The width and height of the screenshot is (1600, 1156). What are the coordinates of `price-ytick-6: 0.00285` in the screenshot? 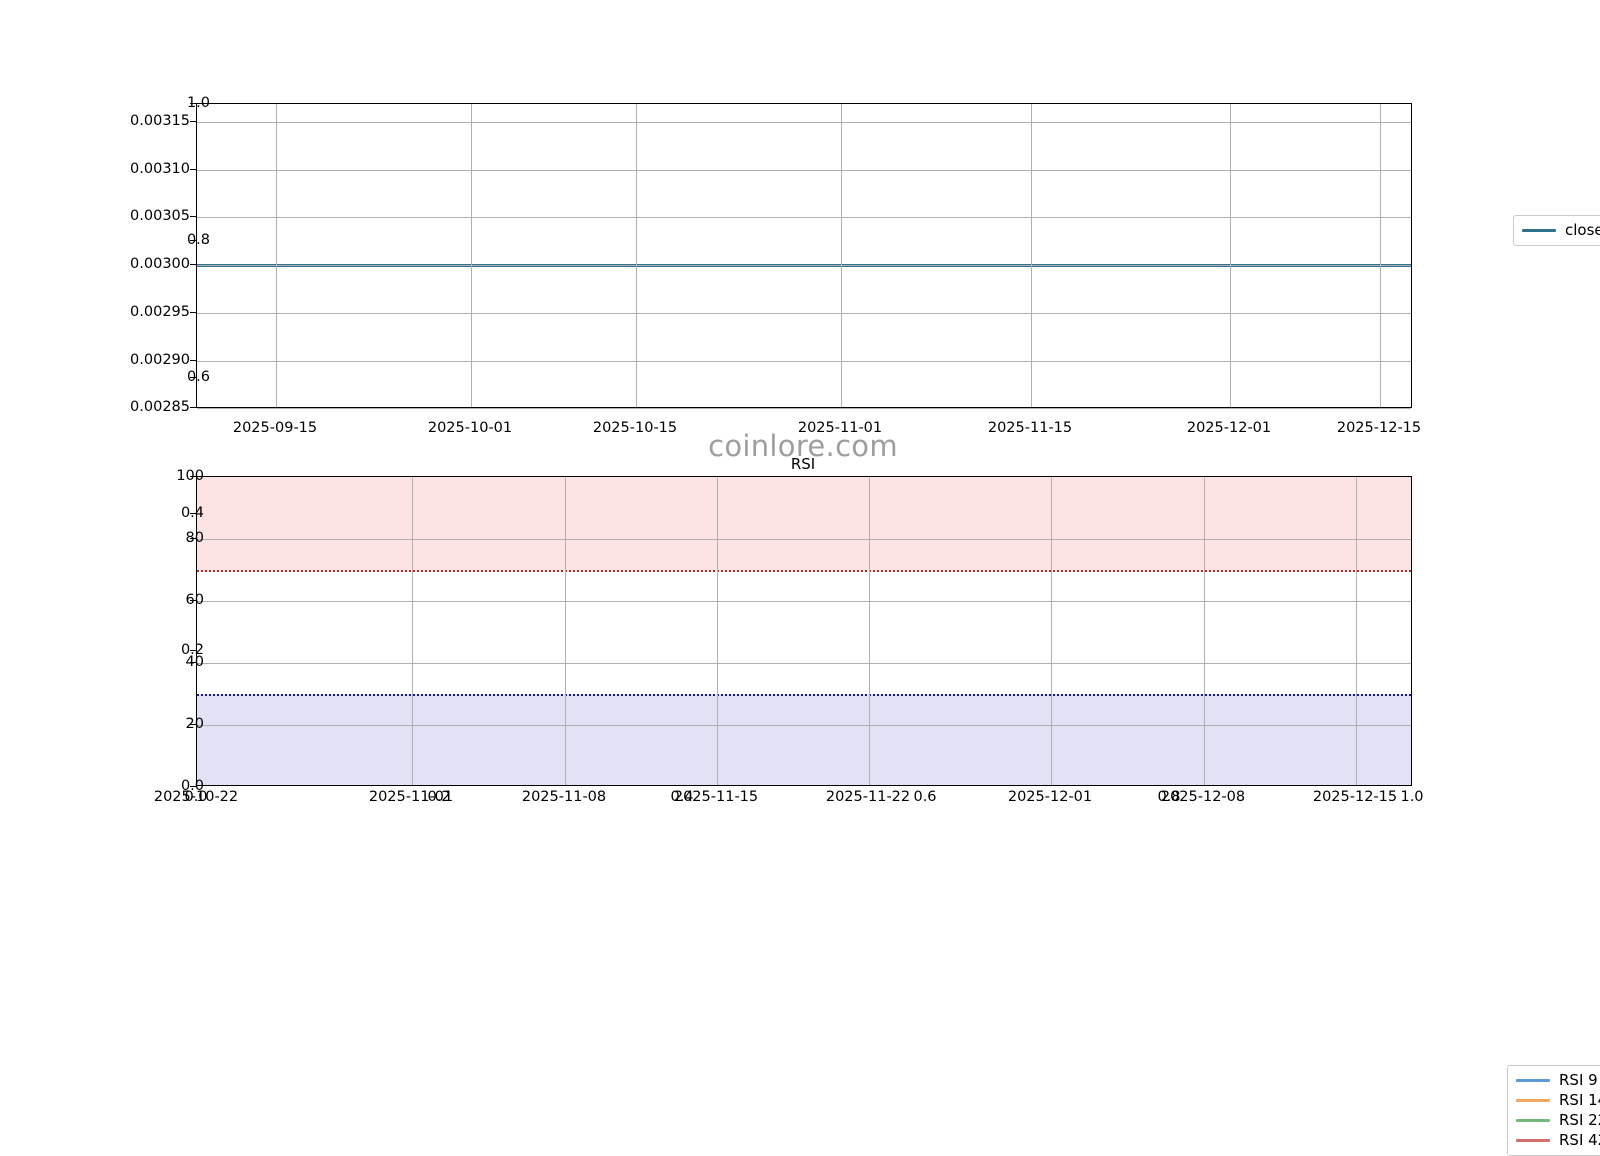 It's located at (160, 407).